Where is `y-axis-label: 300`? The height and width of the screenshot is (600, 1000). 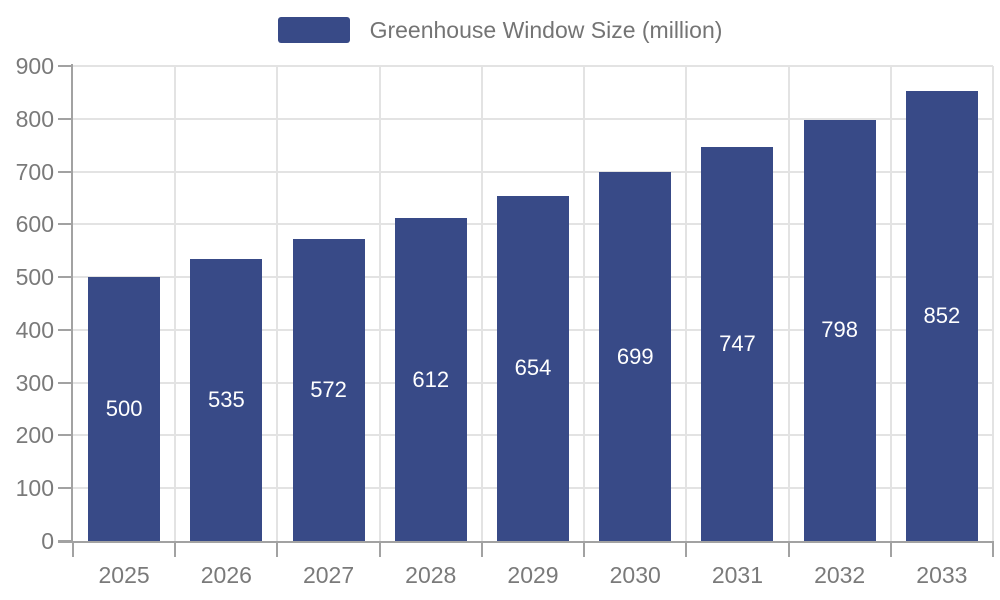
y-axis-label: 300 is located at coordinates (34, 382).